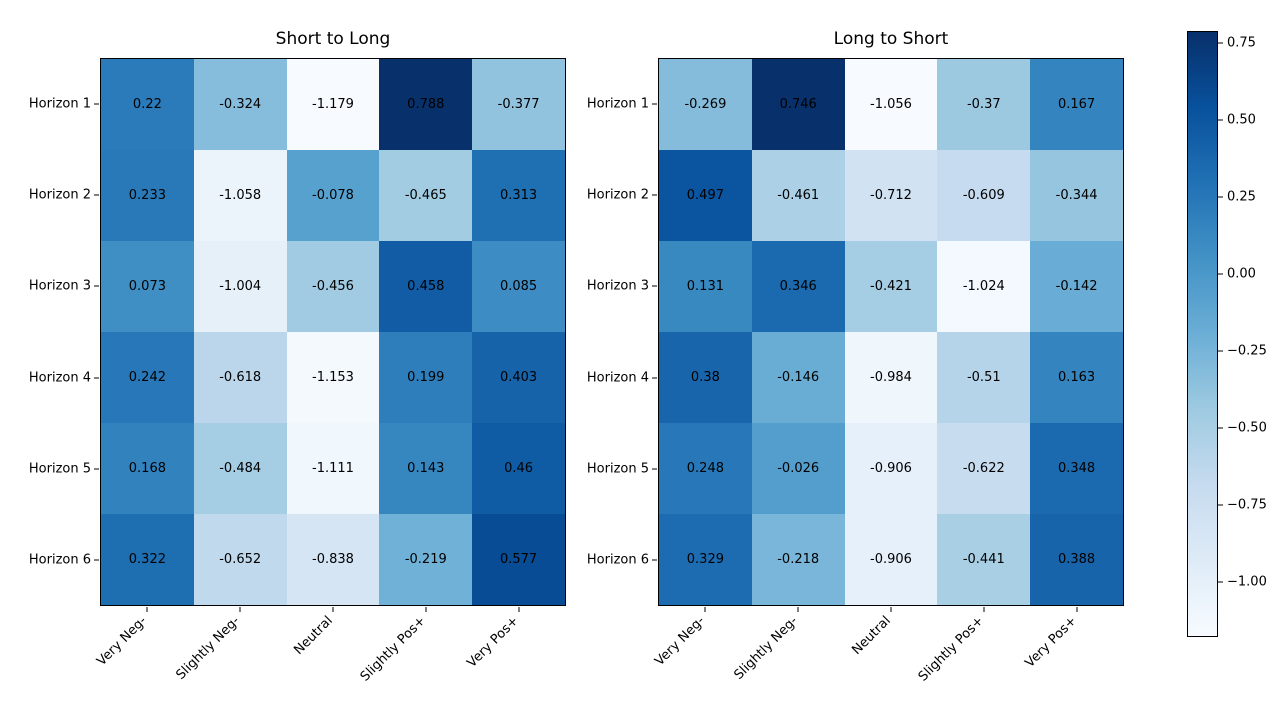  Describe the element at coordinates (333, 559) in the screenshot. I see `heatmap-cell: -0.838` at that location.